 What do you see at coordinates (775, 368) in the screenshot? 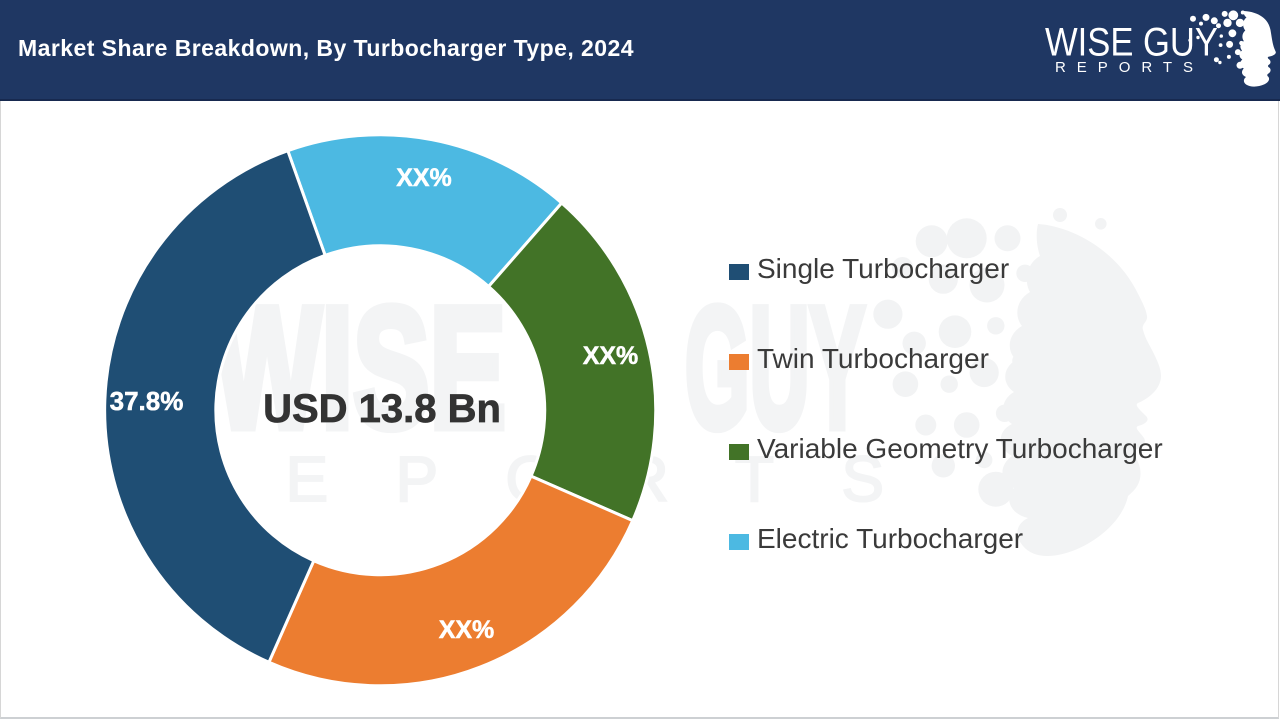
I see `svg-text: GUY` at bounding box center [775, 368].